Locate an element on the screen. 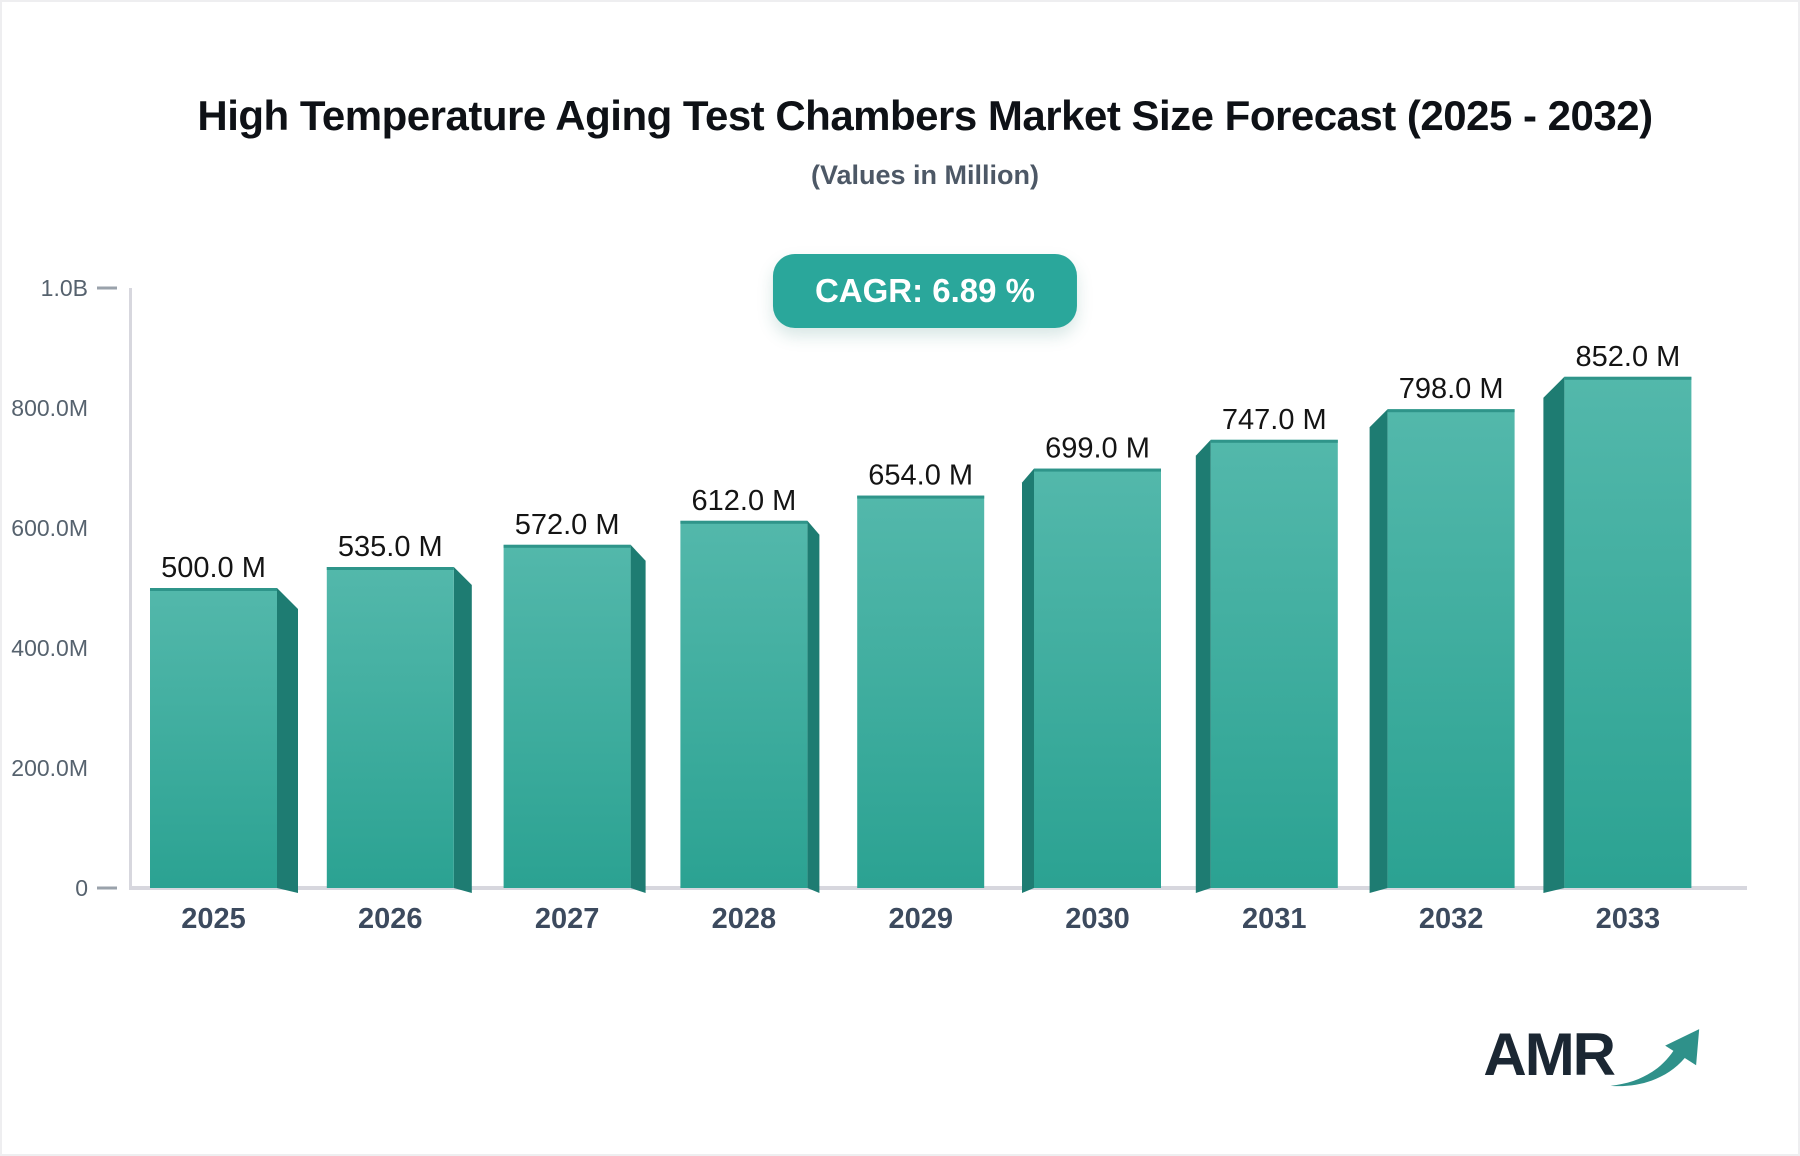  bar-2029: 654.0 M 2029 is located at coordinates (921, 697).